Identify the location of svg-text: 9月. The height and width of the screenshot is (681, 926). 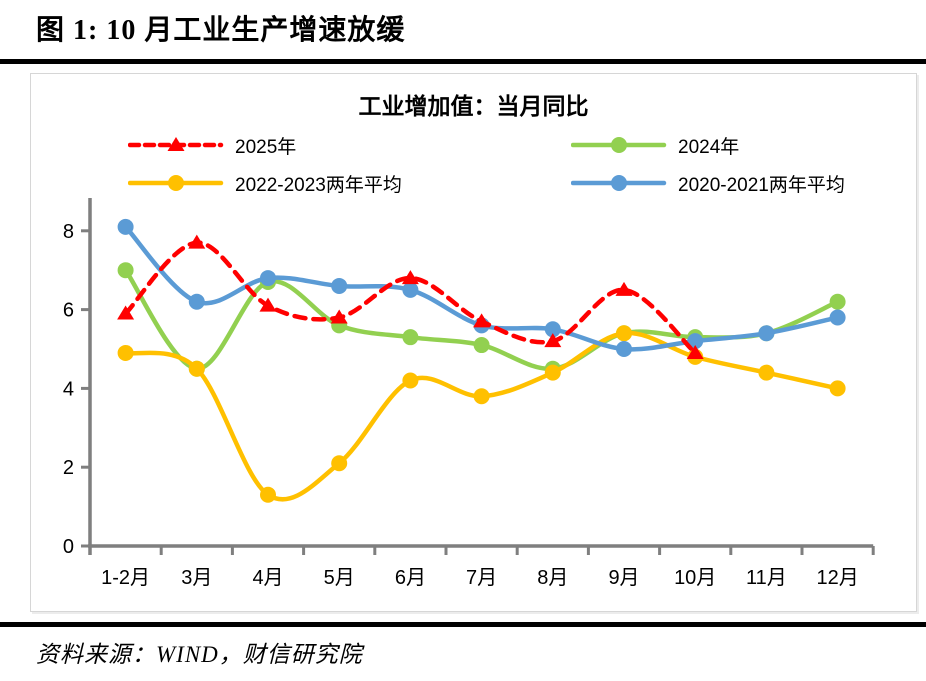
(623, 578).